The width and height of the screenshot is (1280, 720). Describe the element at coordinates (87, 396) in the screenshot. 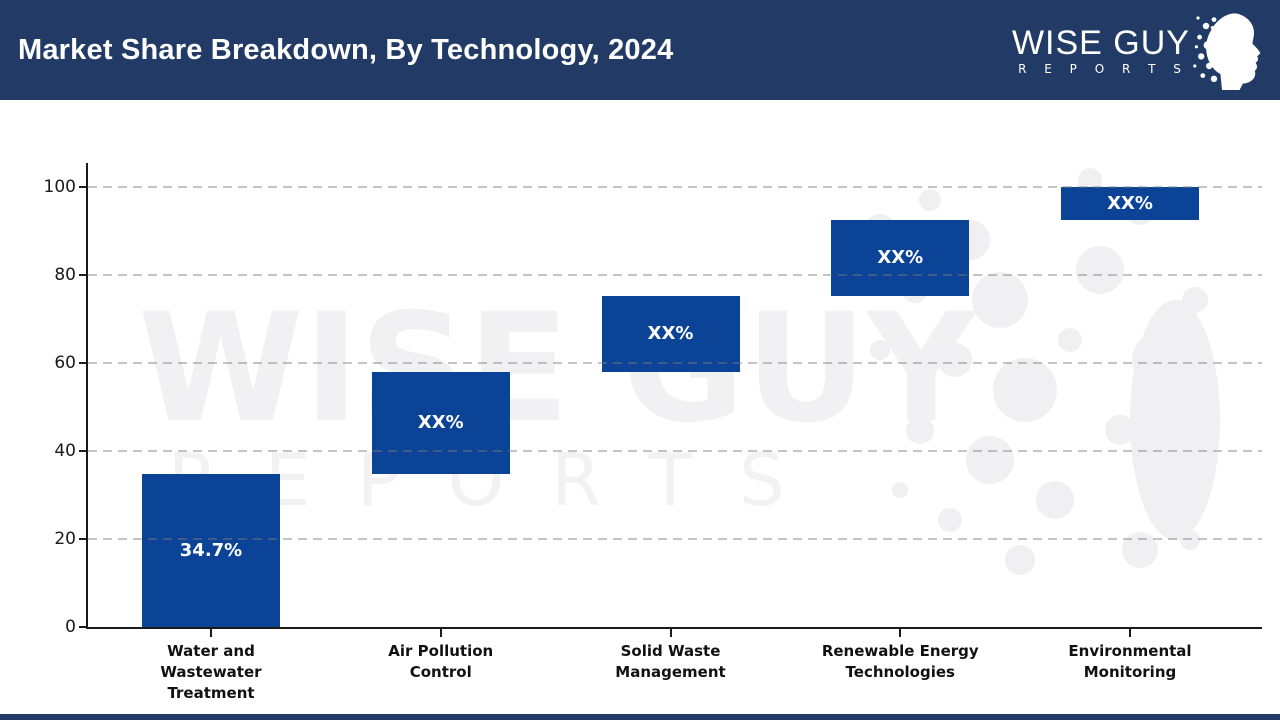

I see `y-axis-line` at that location.